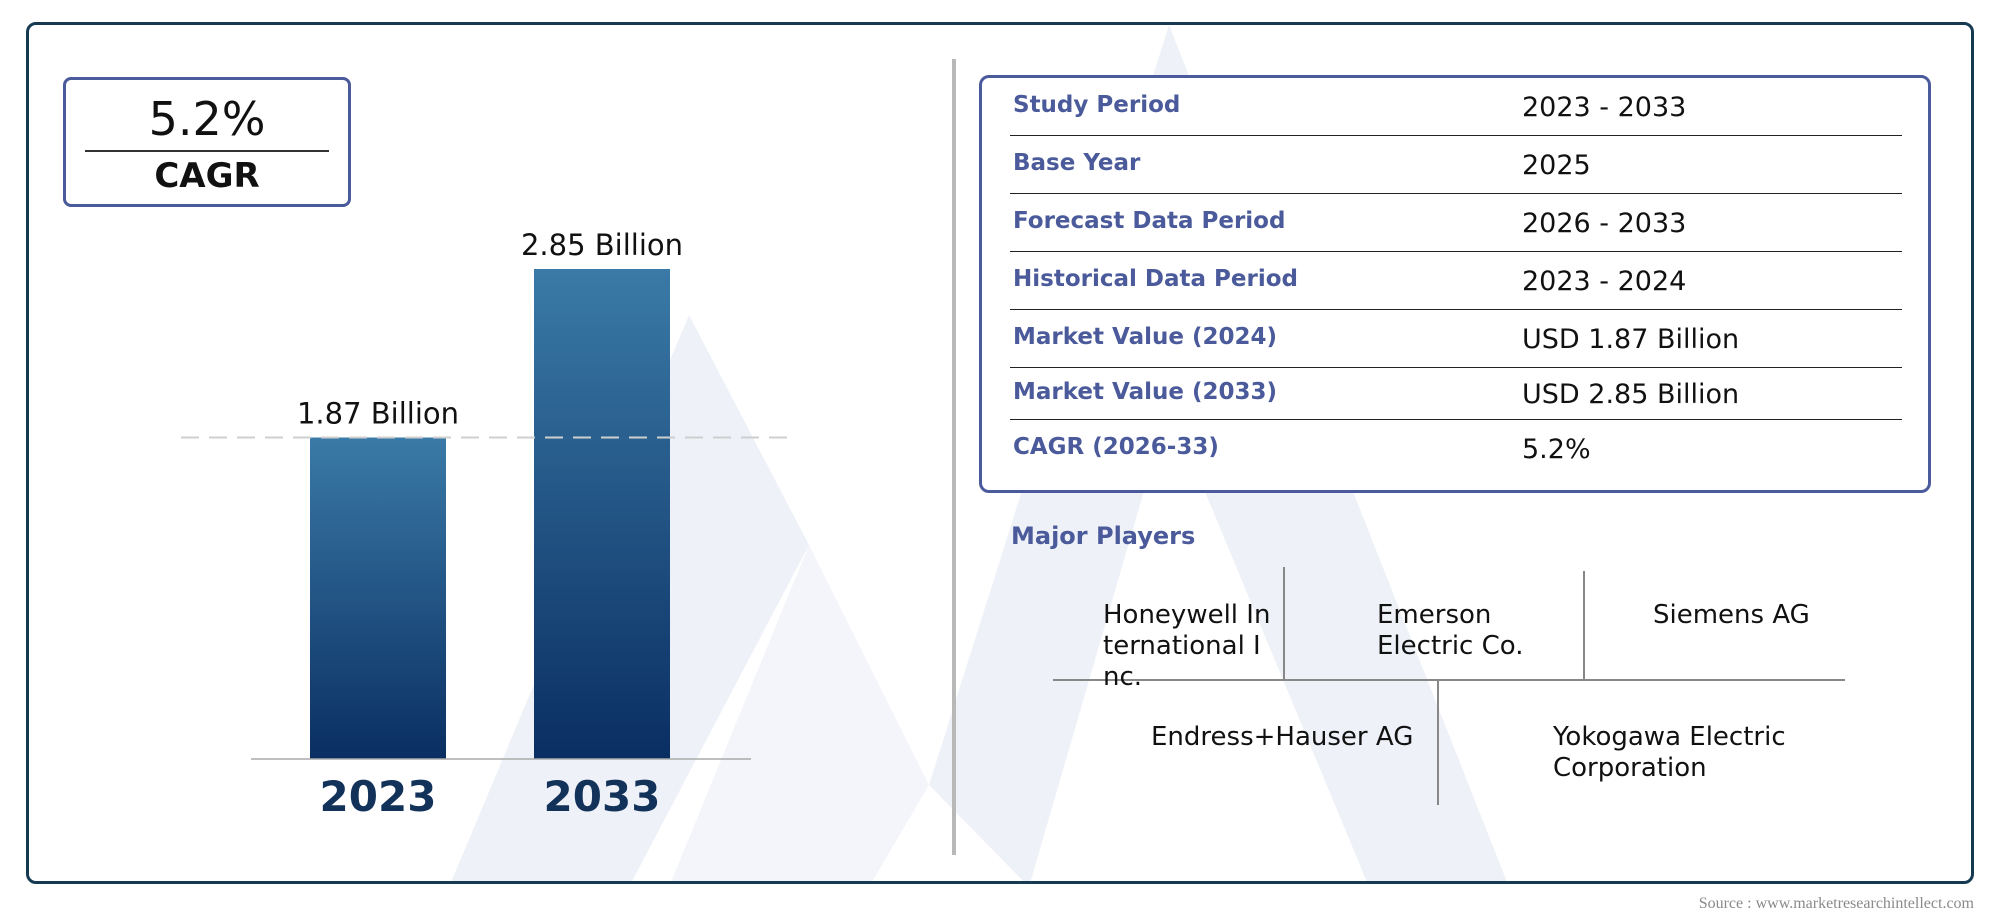 The image size is (2000, 917). Describe the element at coordinates (1604, 223) in the screenshot. I see `study-row-value: 2026 - 2033` at that location.